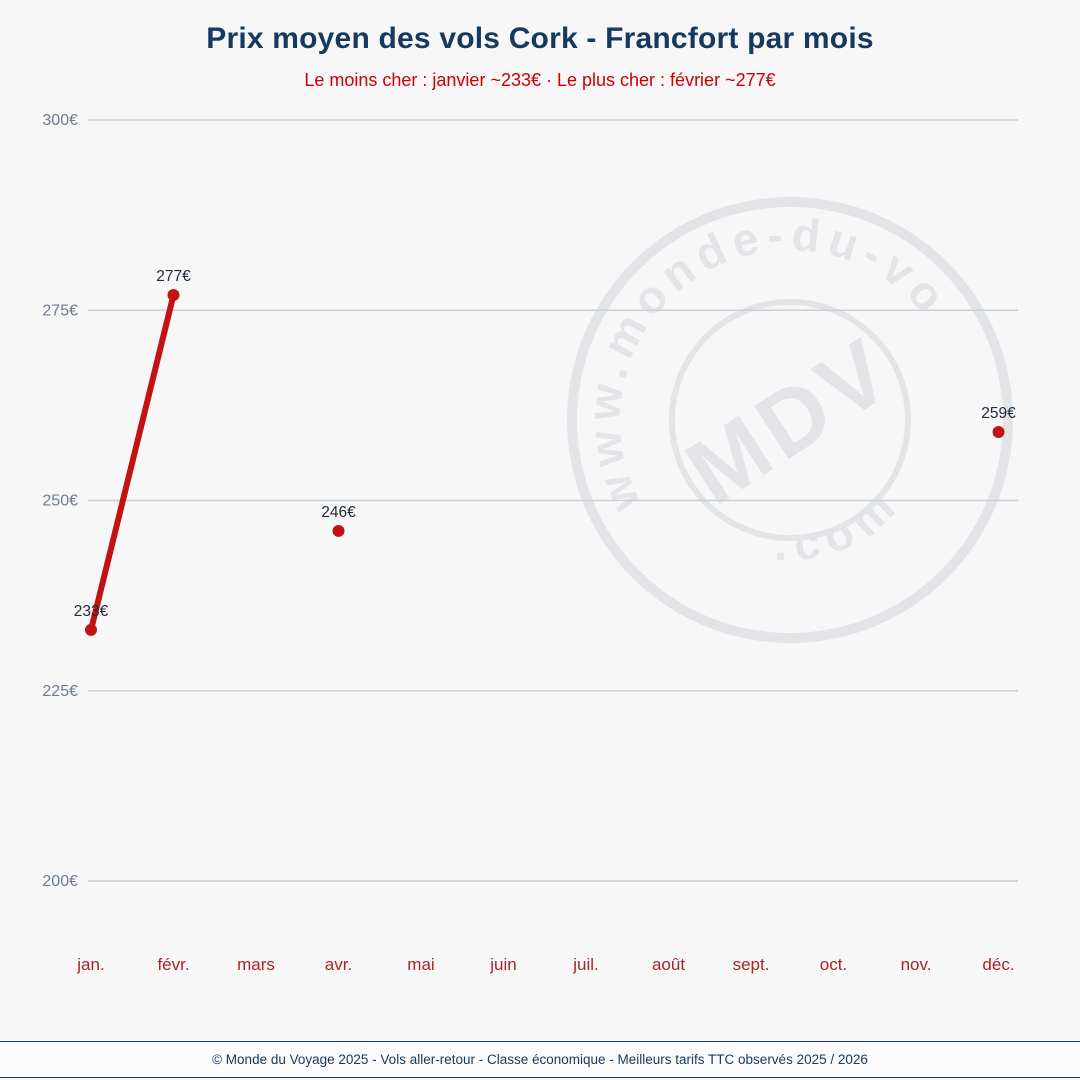  What do you see at coordinates (90, 964) in the screenshot?
I see `x-axis-month-label: jan.` at bounding box center [90, 964].